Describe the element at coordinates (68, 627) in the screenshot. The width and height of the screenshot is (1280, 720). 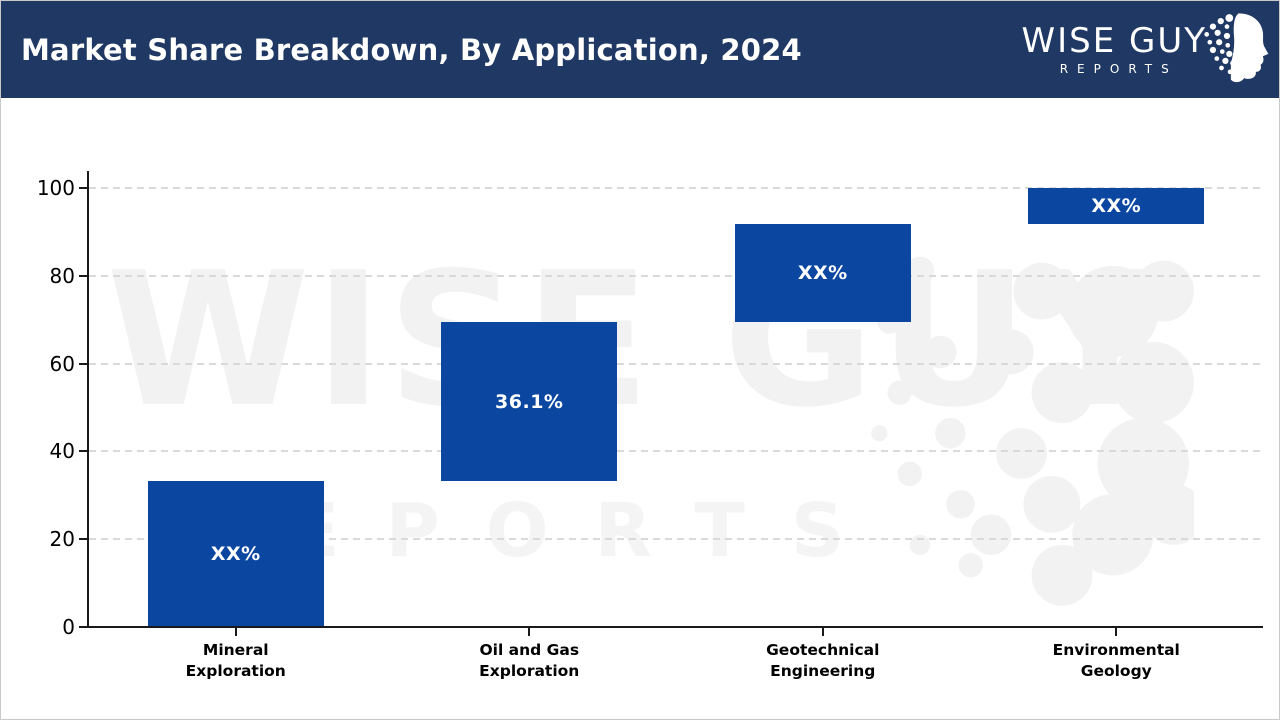
I see `y-tick-label: 0` at that location.